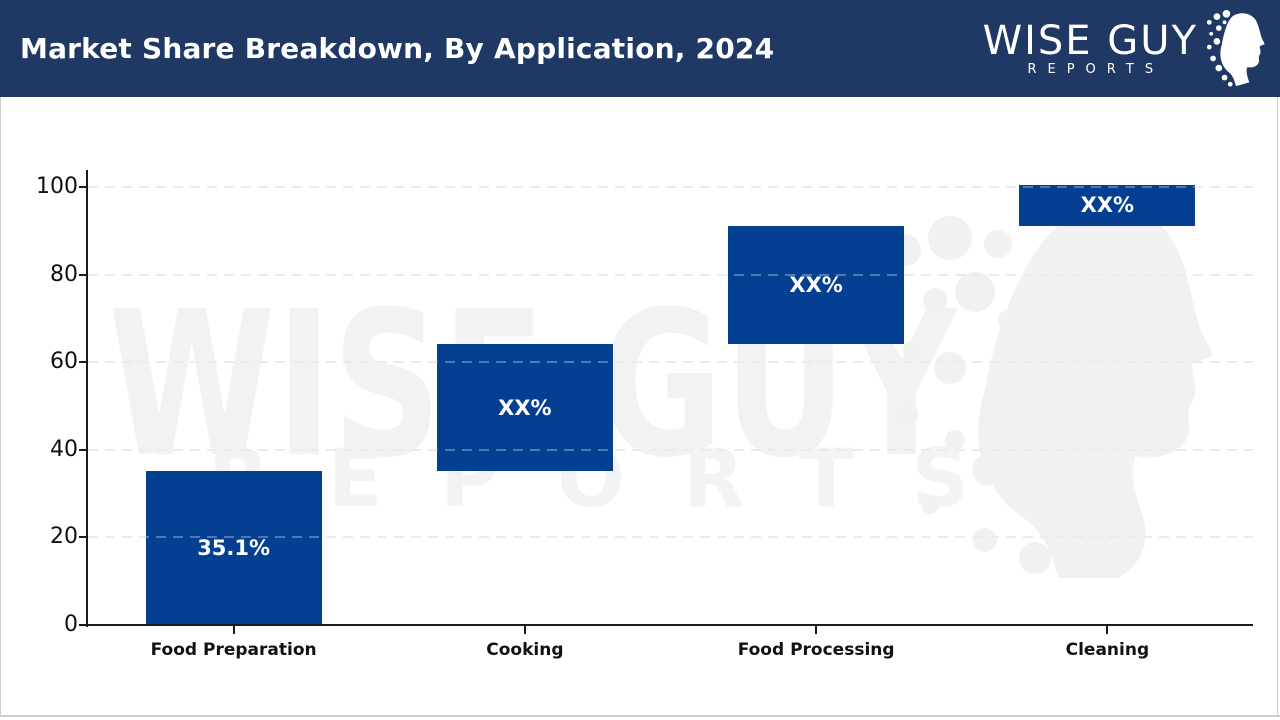 The height and width of the screenshot is (720, 1280). I want to click on y-tick-label-80: 80, so click(64, 274).